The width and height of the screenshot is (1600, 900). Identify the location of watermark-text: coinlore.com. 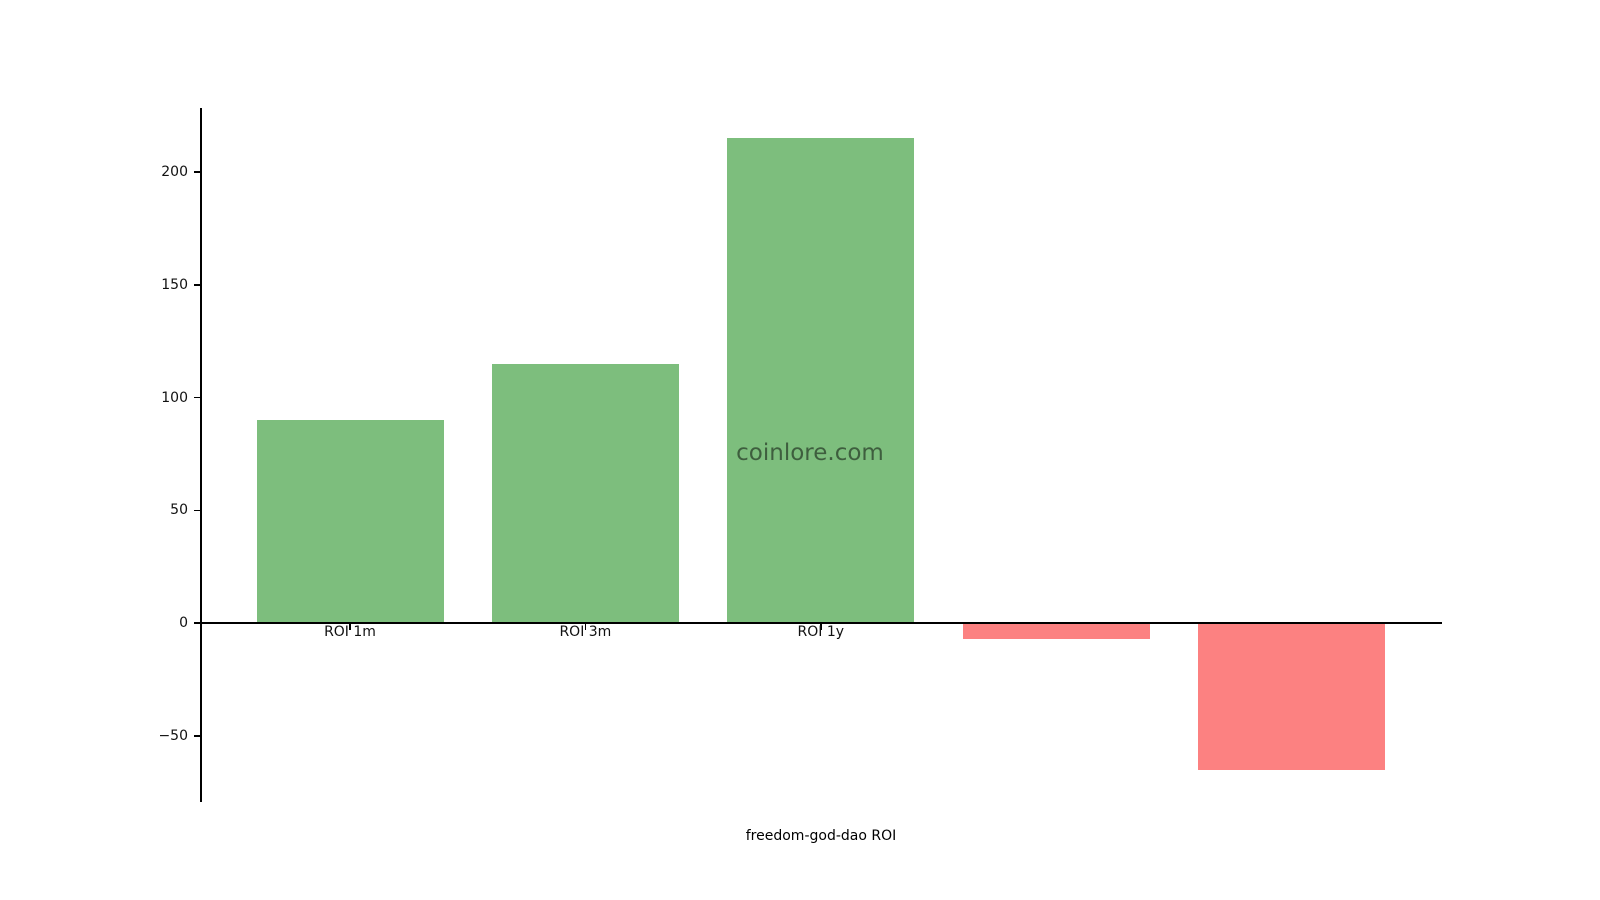
(810, 453).